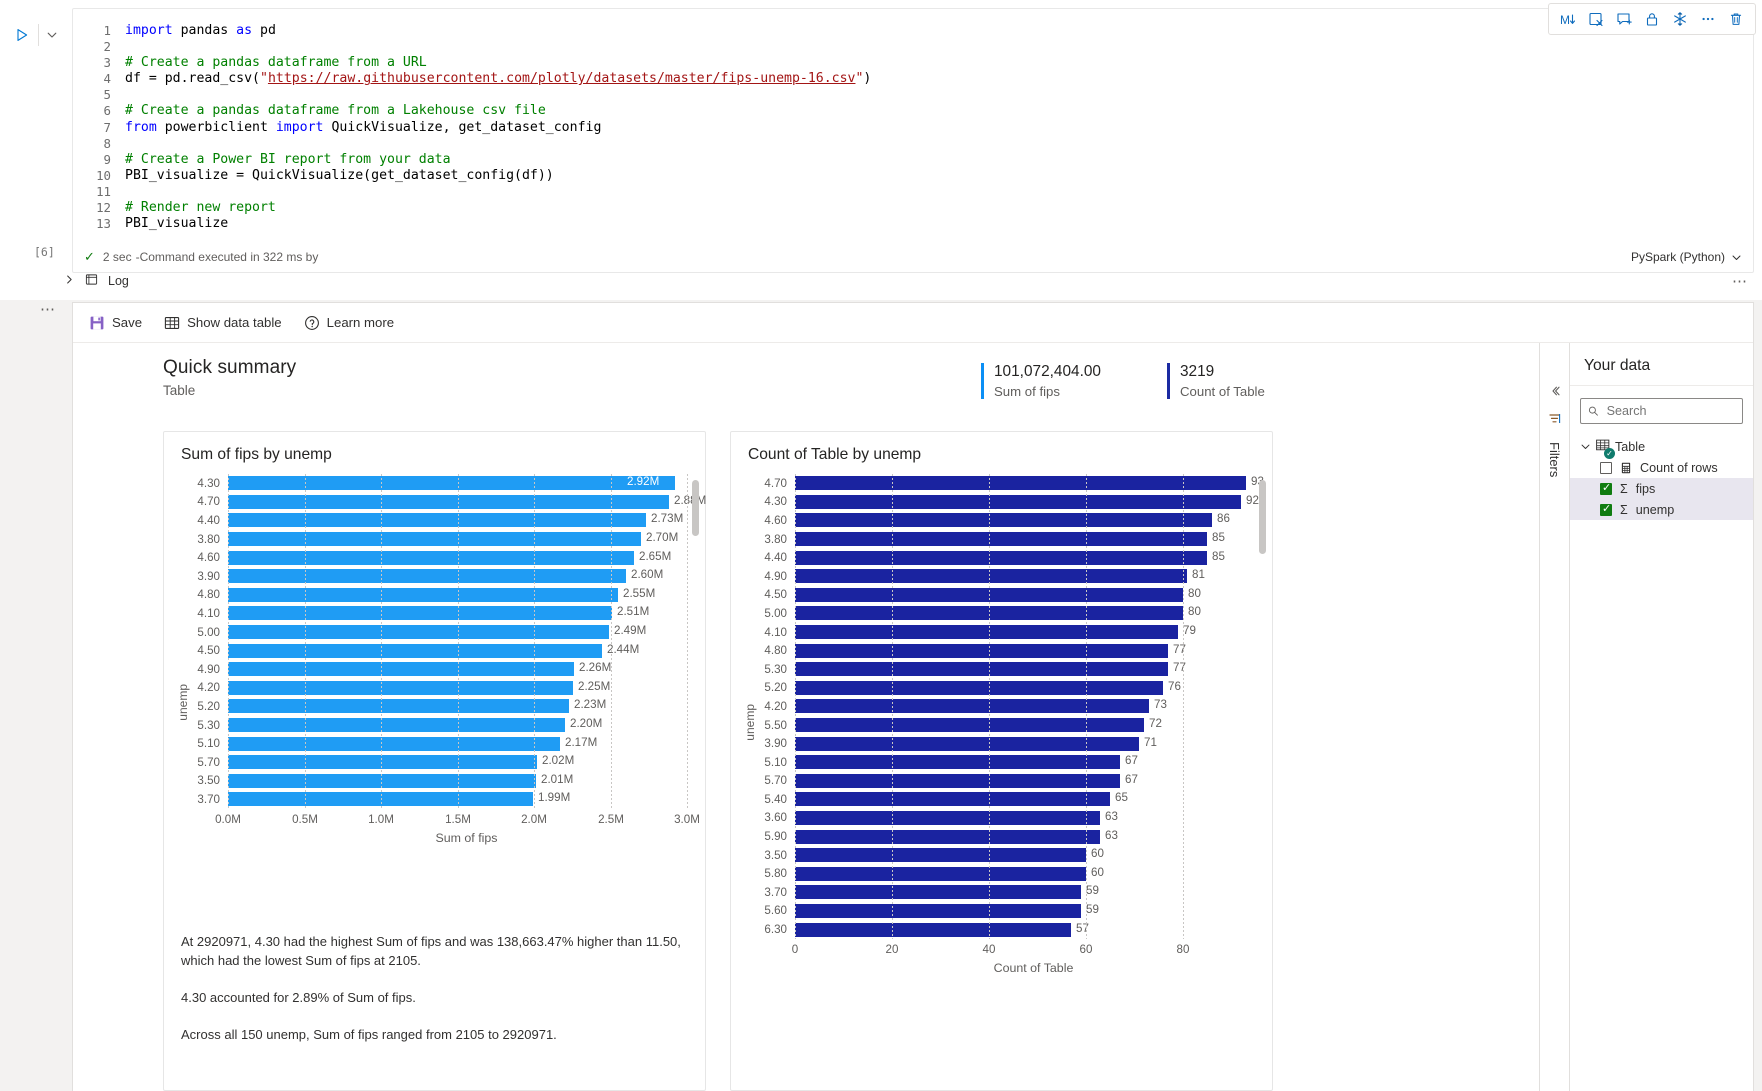  I want to click on chart-bar-row: 5.90 63, so click(1001, 836).